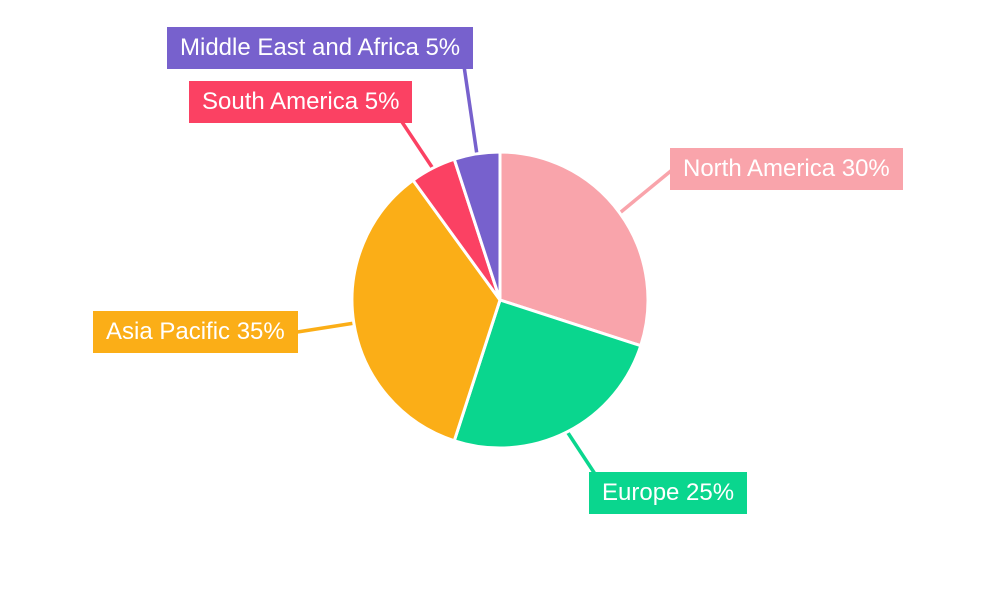  What do you see at coordinates (416, 144) in the screenshot?
I see `leader-line-south-america` at bounding box center [416, 144].